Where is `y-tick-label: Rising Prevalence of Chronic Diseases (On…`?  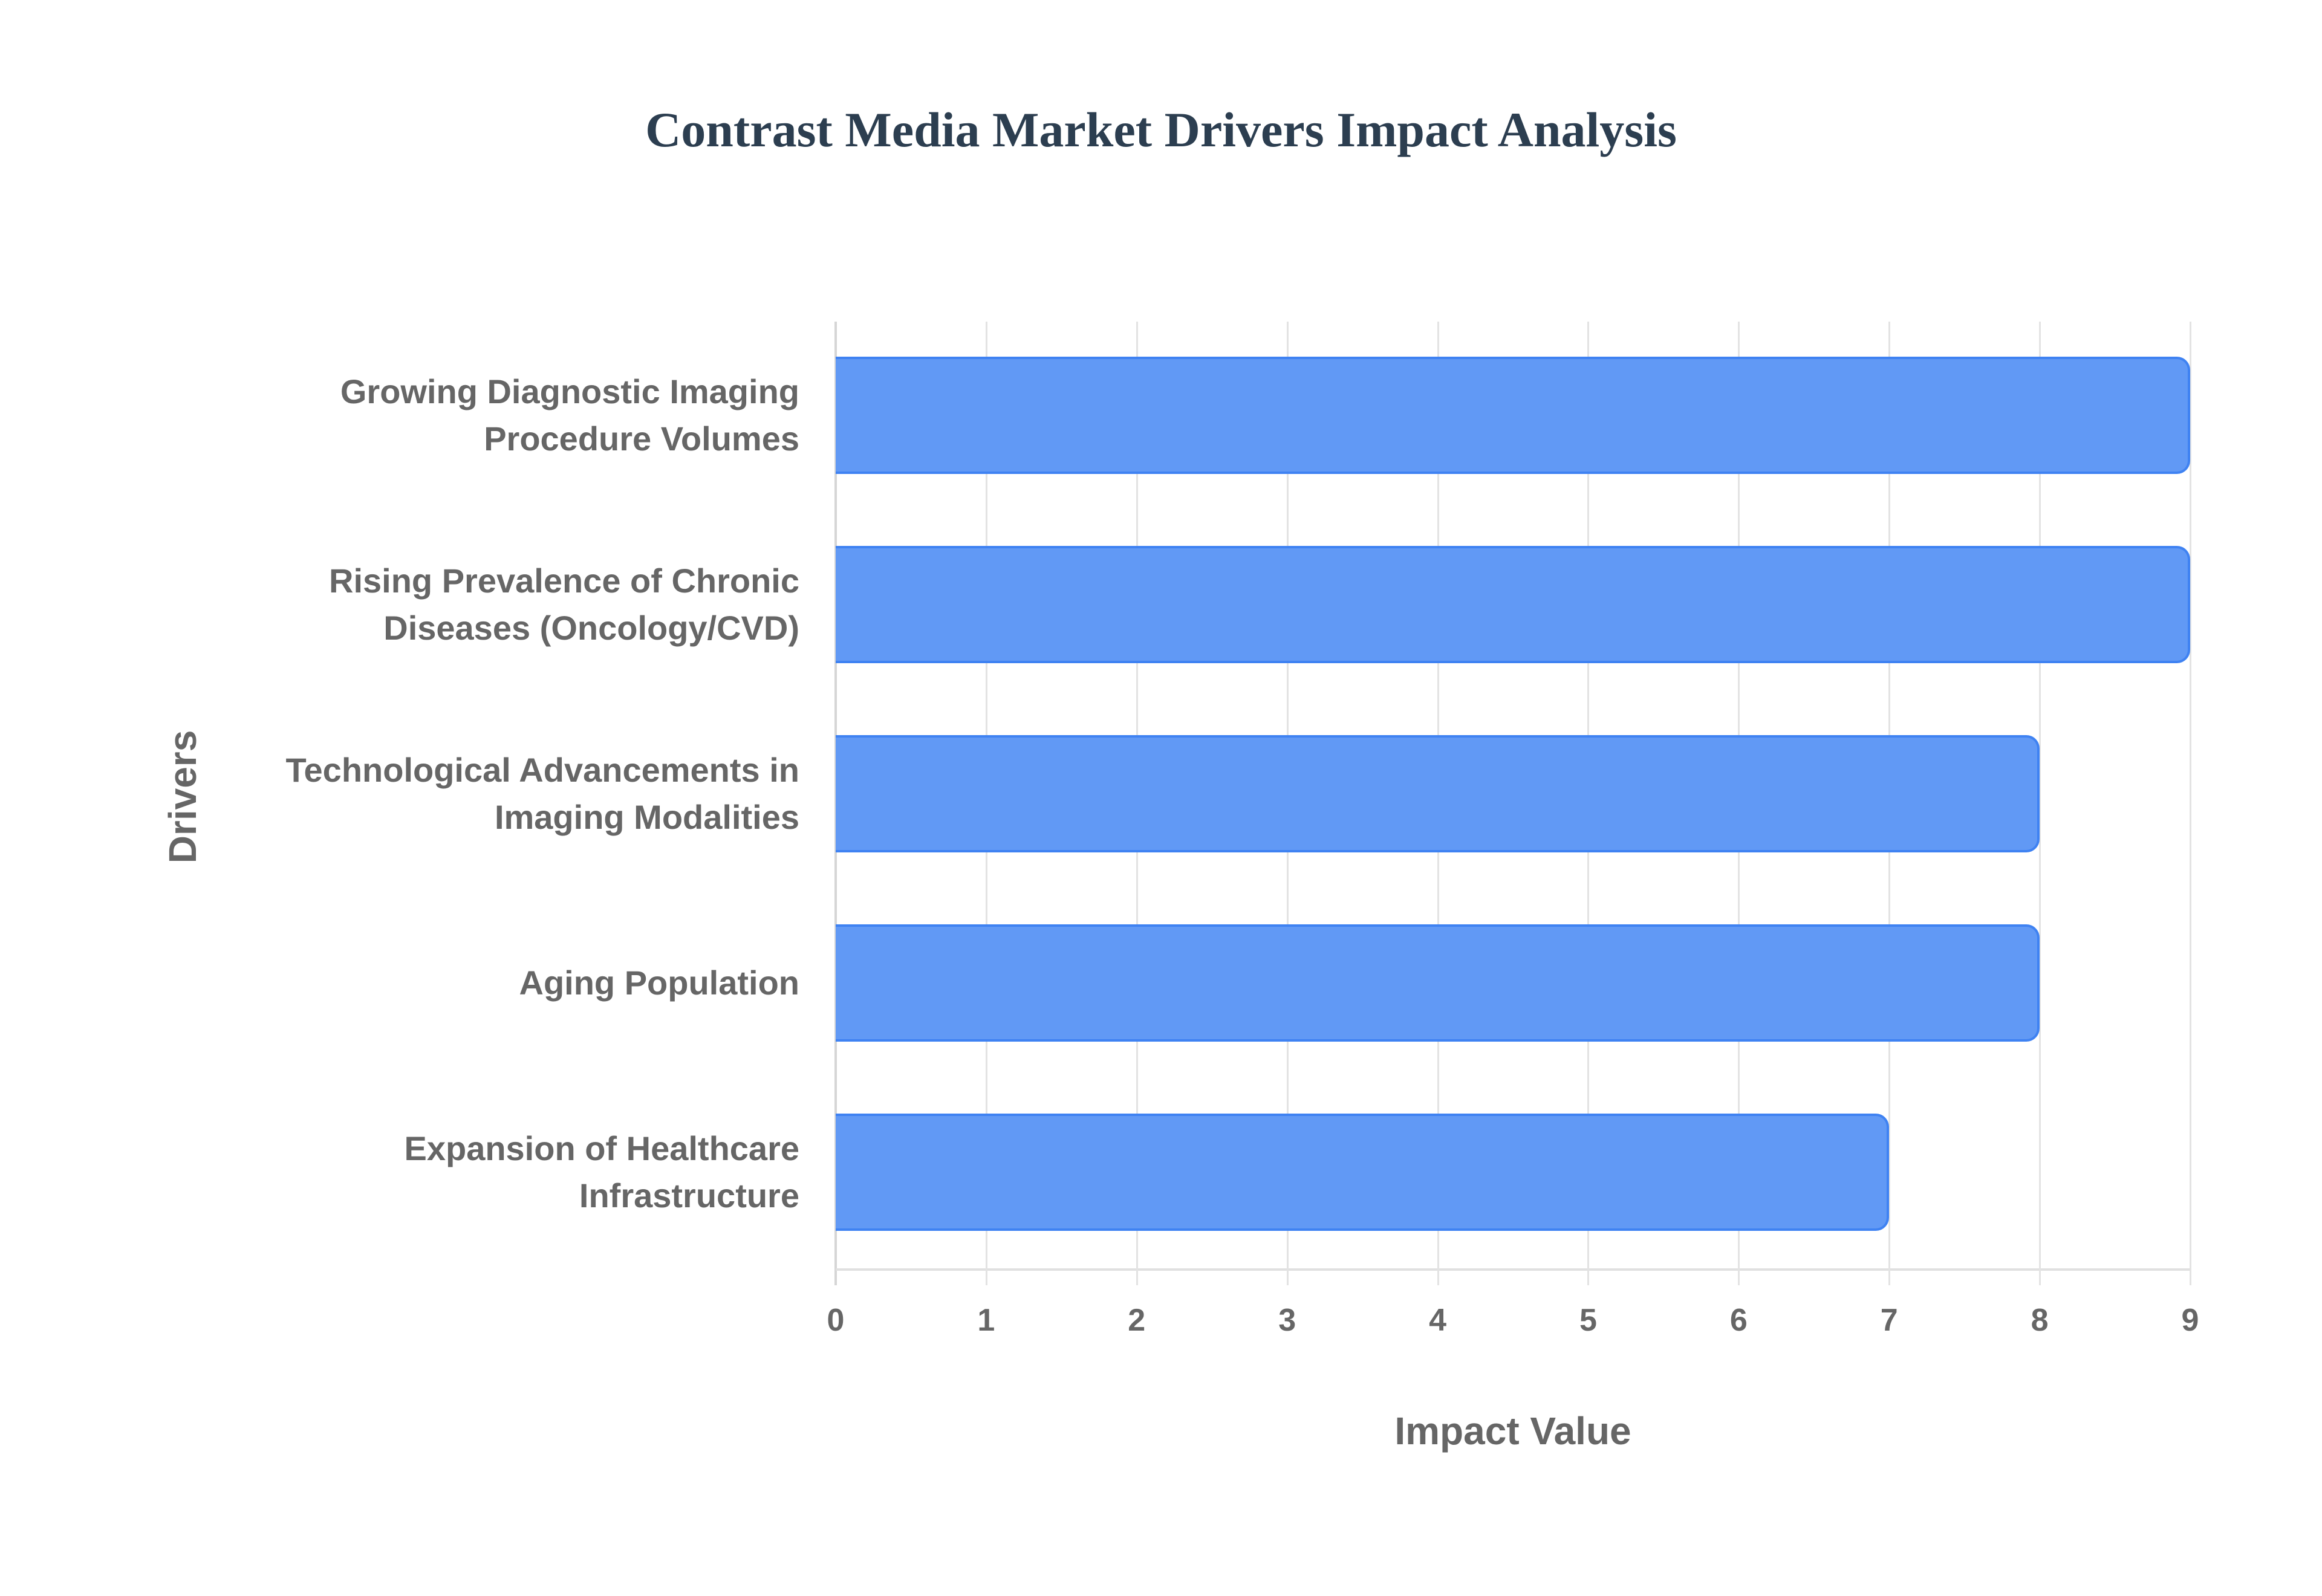 y-tick-label: Rising Prevalence of Chronic Diseases (On… is located at coordinates (497, 604).